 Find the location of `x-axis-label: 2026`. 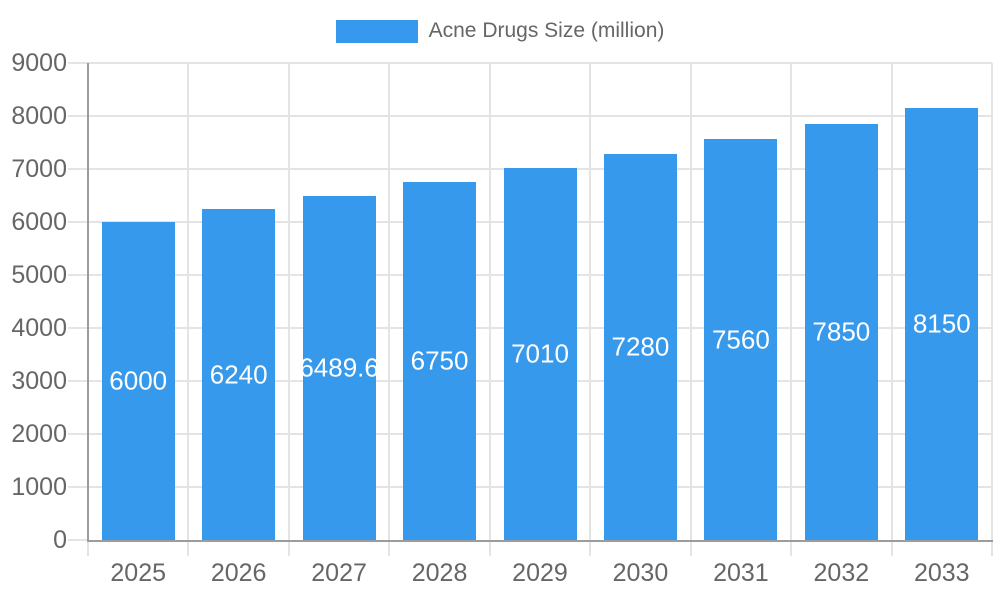

x-axis-label: 2026 is located at coordinates (238, 573).